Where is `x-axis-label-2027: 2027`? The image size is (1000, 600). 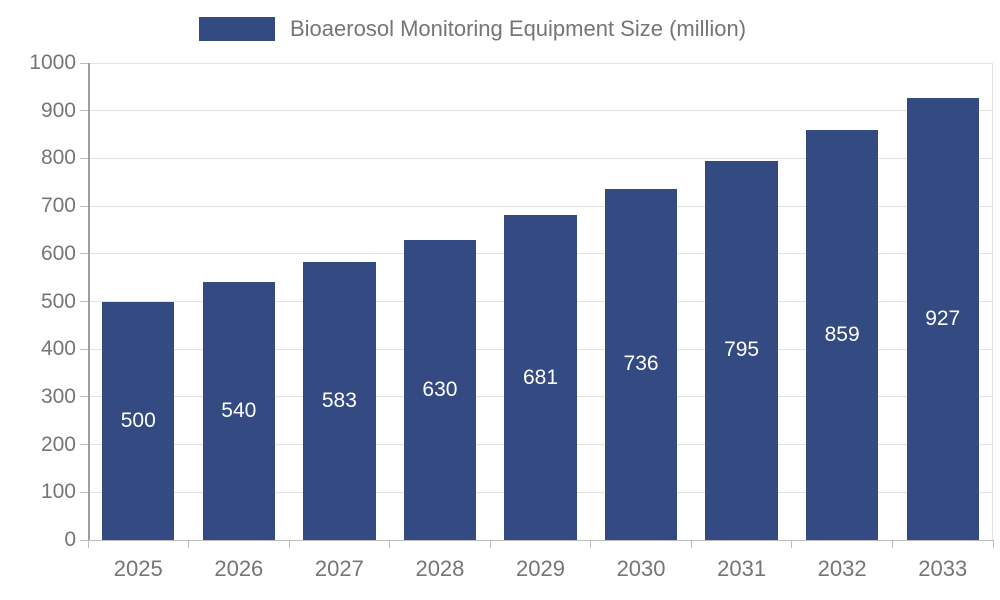
x-axis-label-2027: 2027 is located at coordinates (339, 568).